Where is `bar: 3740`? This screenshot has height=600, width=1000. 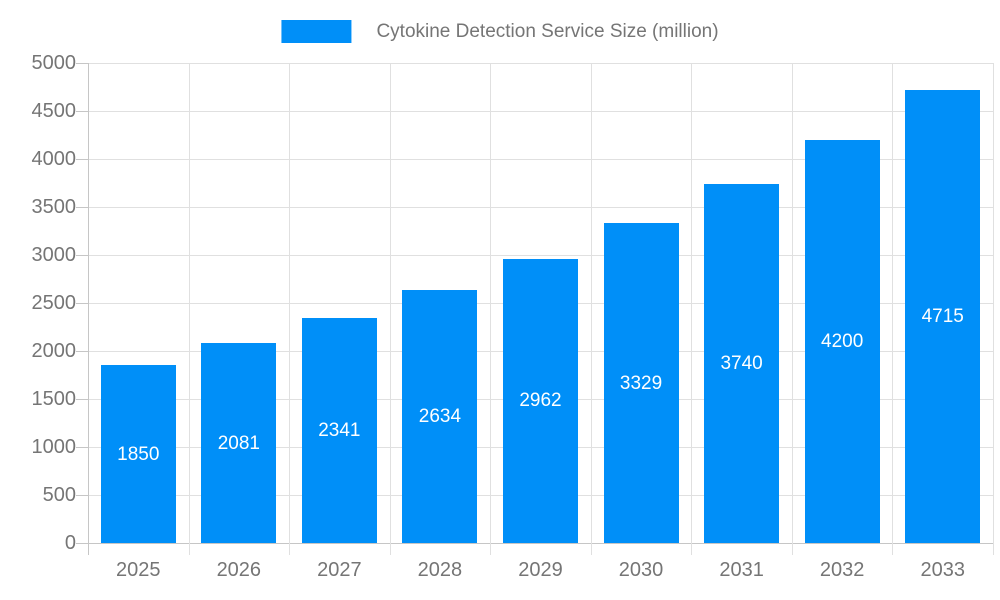 bar: 3740 is located at coordinates (742, 363).